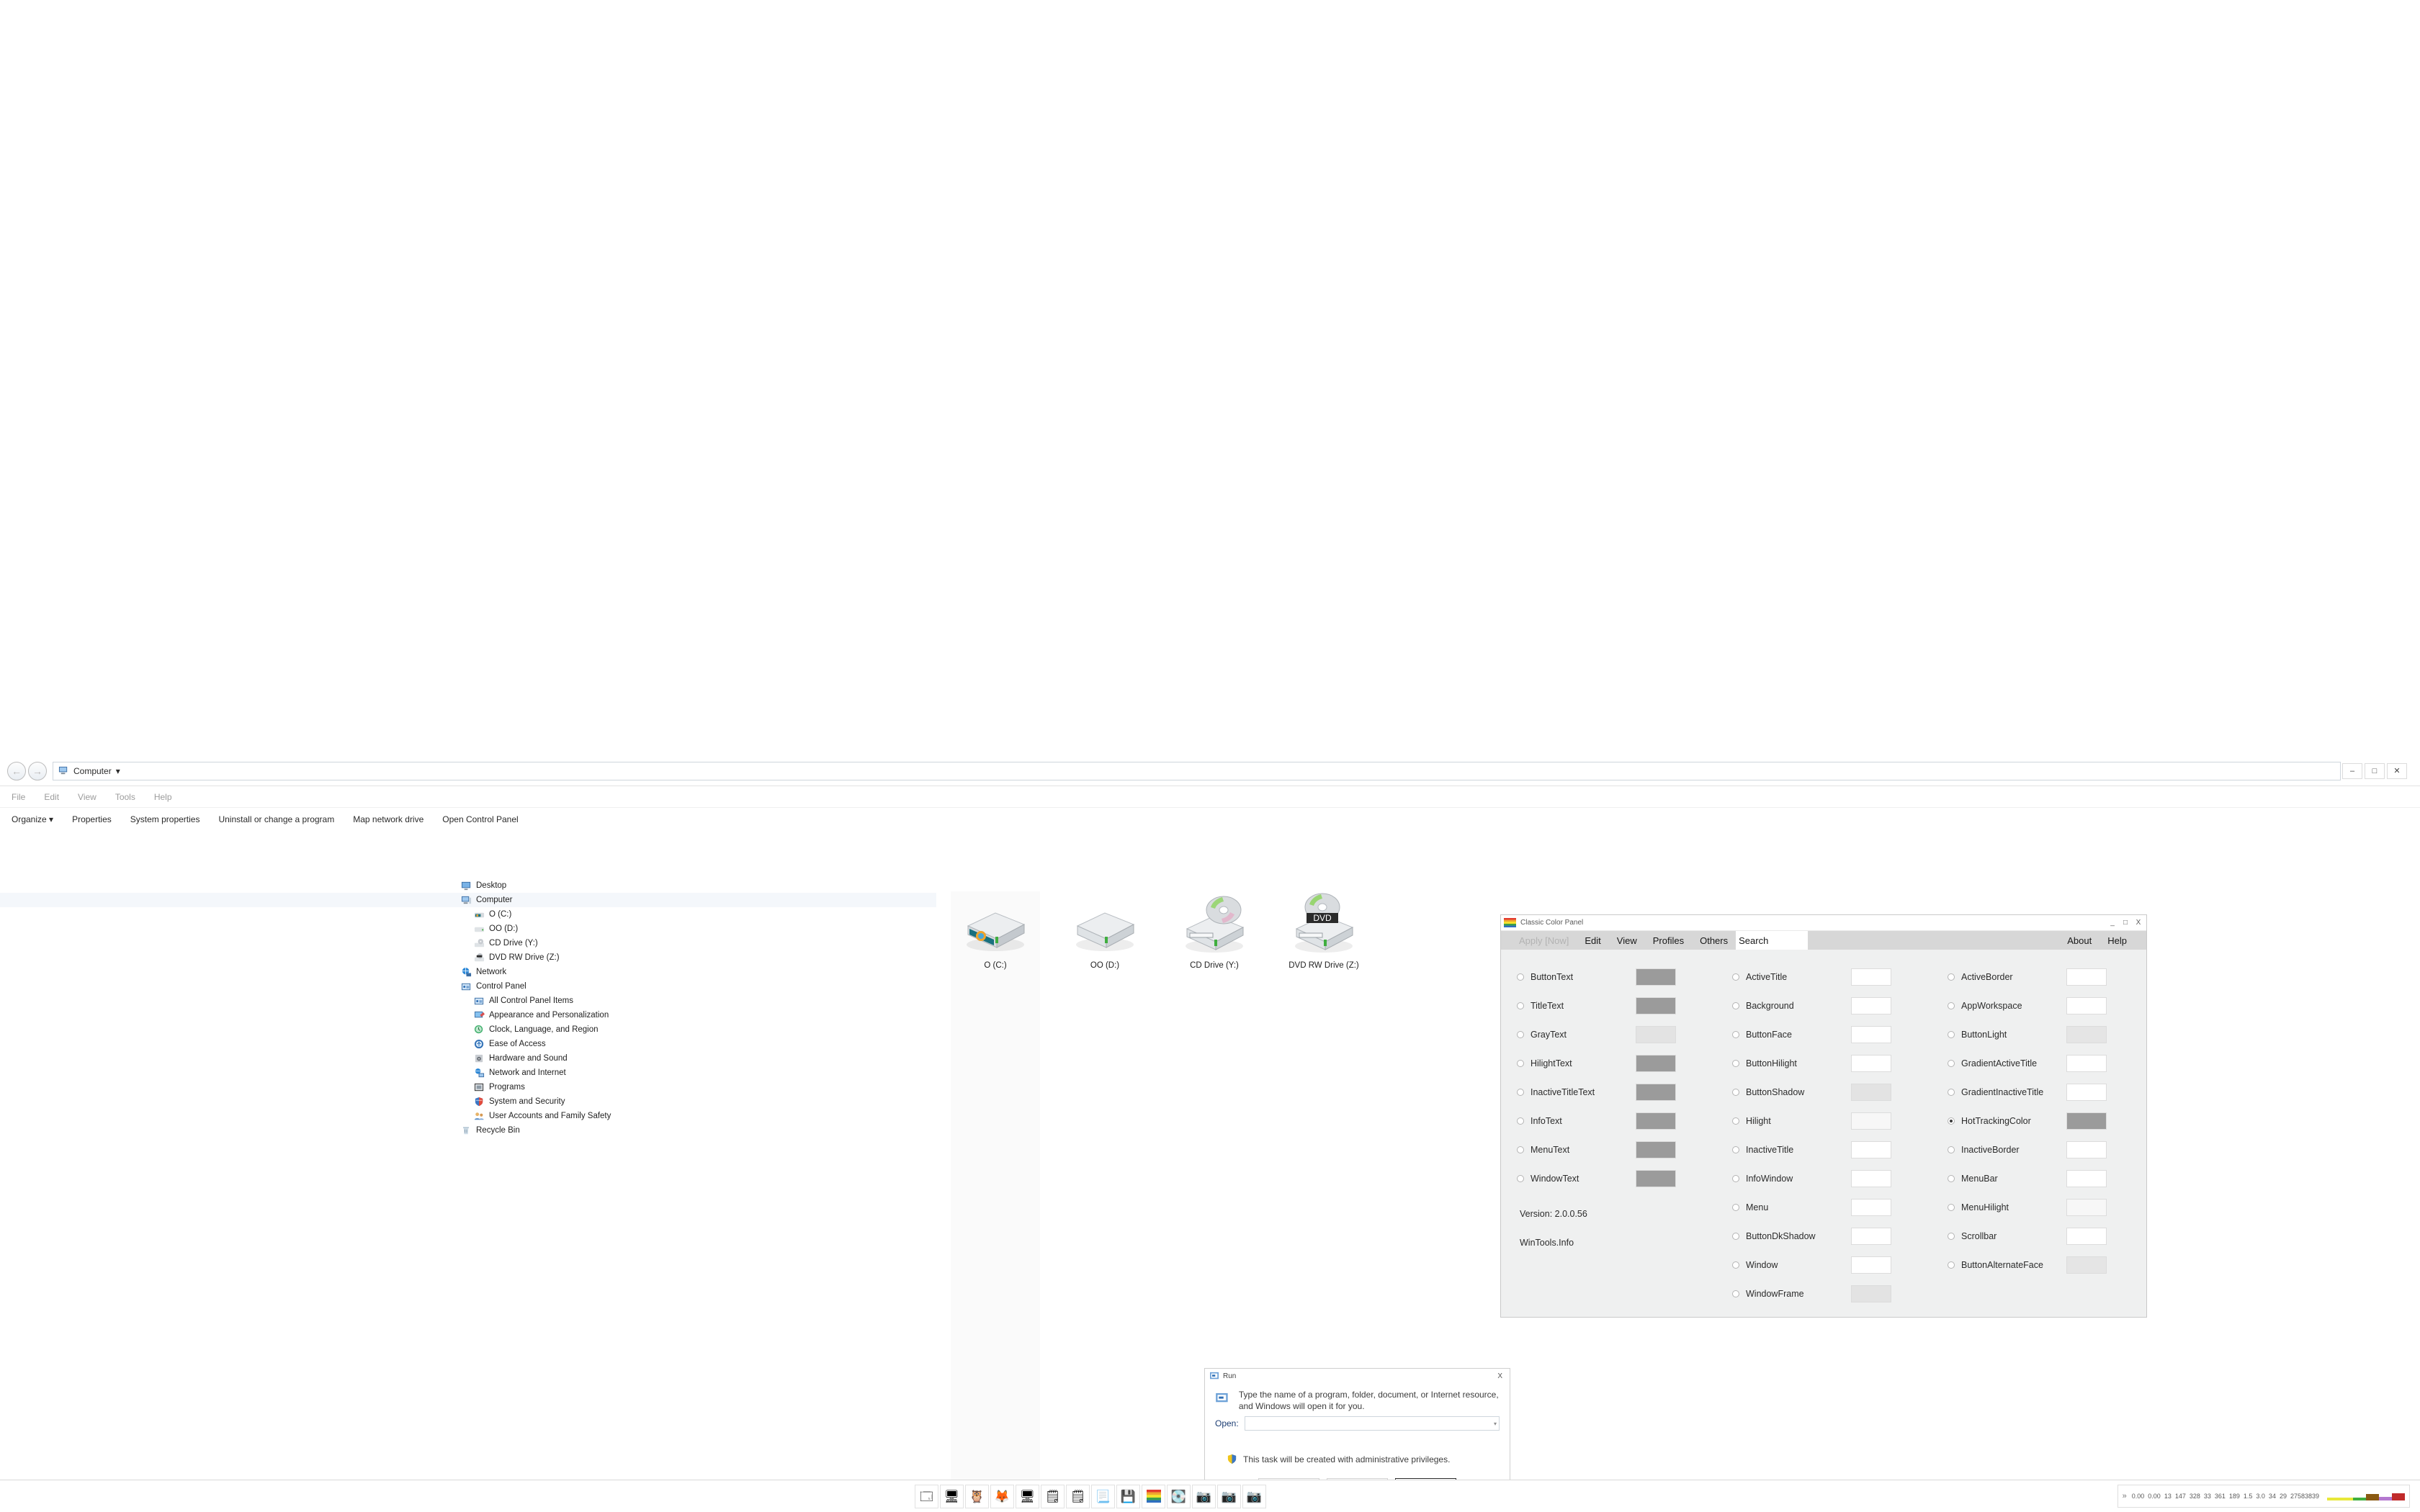 The height and width of the screenshot is (1512, 2420). What do you see at coordinates (468, 1101) in the screenshot?
I see `tree-item-system-and-security: System and Security` at bounding box center [468, 1101].